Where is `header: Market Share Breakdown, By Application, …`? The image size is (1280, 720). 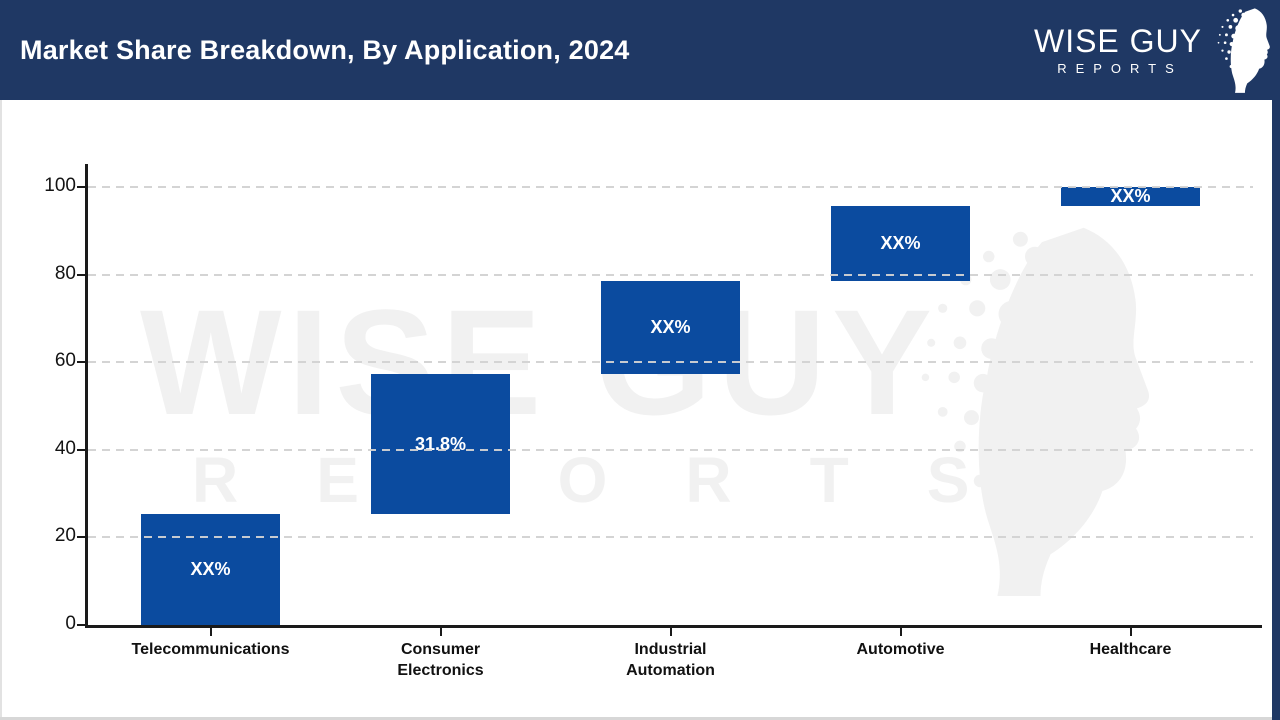
header: Market Share Breakdown, By Application, … is located at coordinates (640, 50).